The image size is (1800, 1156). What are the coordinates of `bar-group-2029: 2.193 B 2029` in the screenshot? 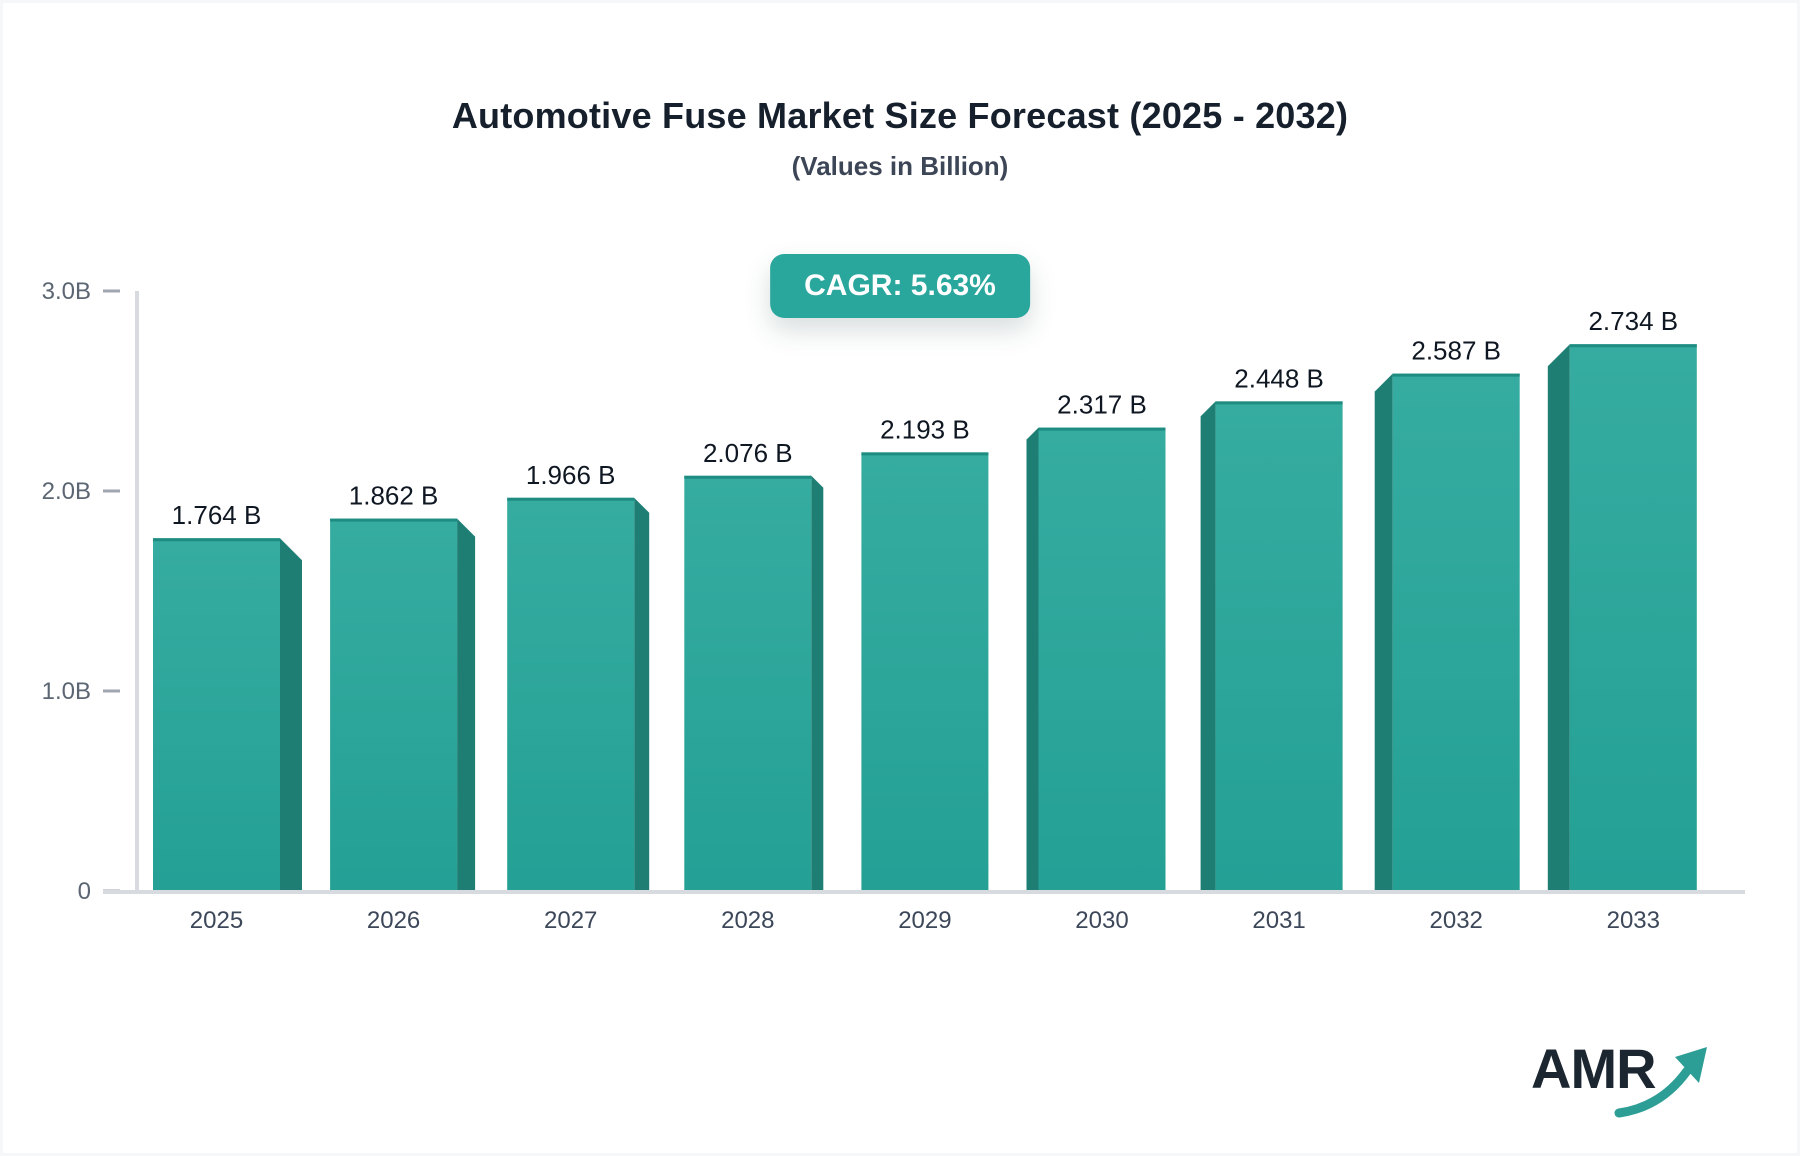 It's located at (925, 674).